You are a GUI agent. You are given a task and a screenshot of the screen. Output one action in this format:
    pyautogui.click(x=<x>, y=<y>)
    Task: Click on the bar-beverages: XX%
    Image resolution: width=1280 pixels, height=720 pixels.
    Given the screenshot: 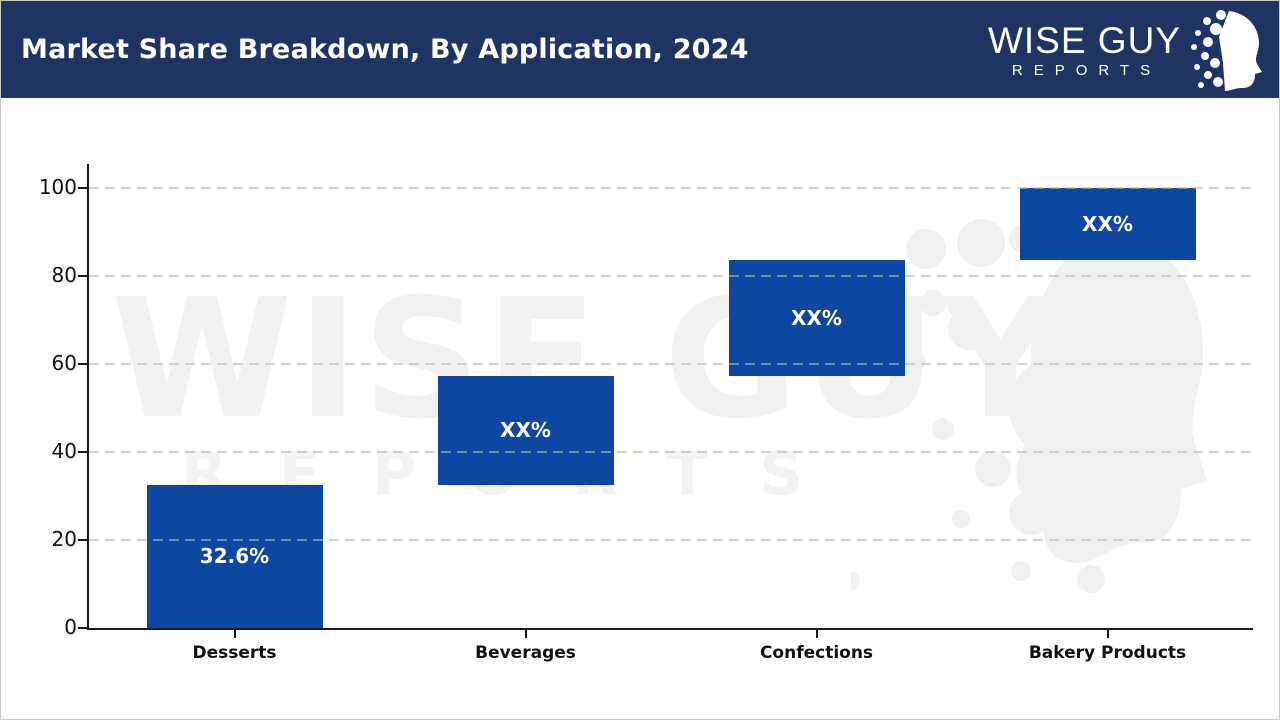 What is the action you would take?
    pyautogui.click(x=525, y=430)
    